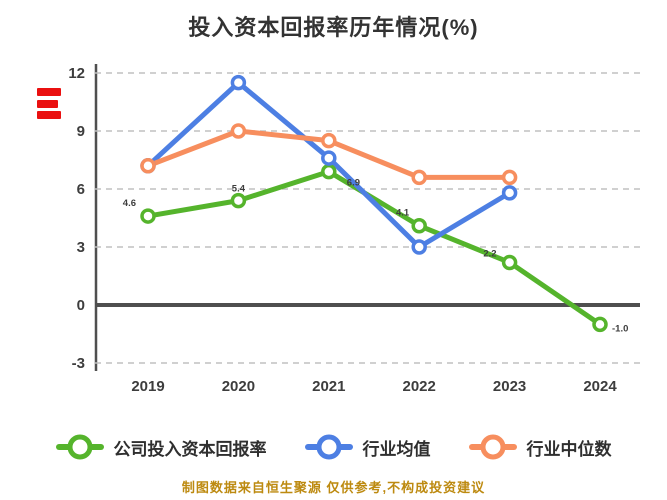 Image resolution: width=667 pixels, height=500 pixels. What do you see at coordinates (79, 447) in the screenshot?
I see `legend-marker-company-roic-icon` at bounding box center [79, 447].